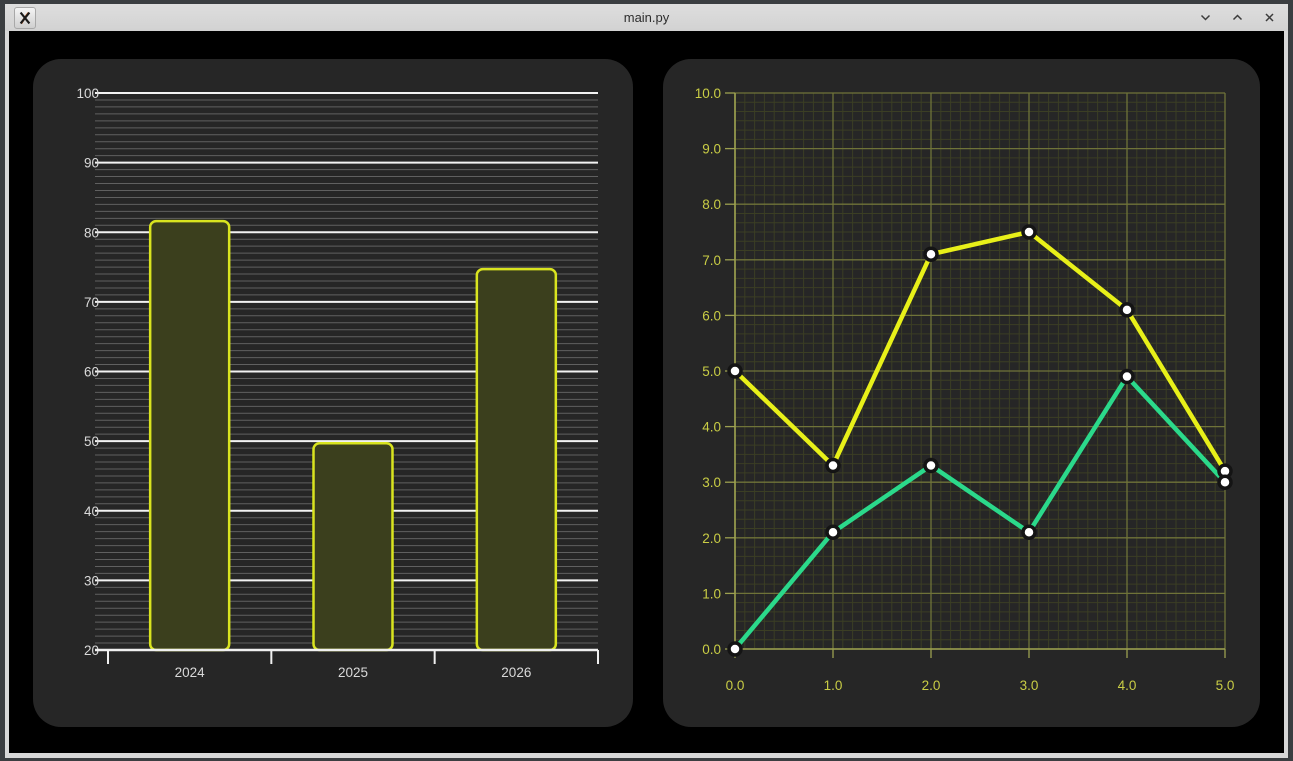 Image resolution: width=1293 pixels, height=761 pixels. I want to click on y-tick-label: 5.0, so click(711, 371).